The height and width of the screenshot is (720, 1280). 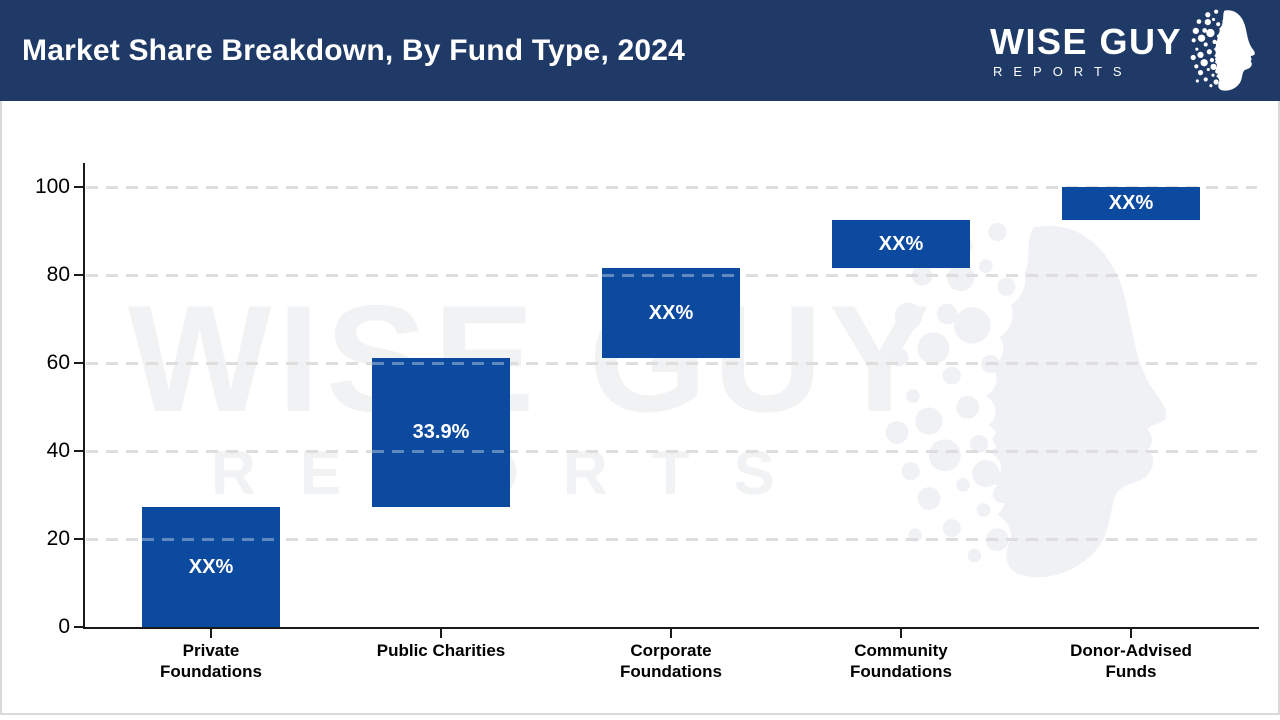 What do you see at coordinates (58, 450) in the screenshot?
I see `y-tick-label-40: 40` at bounding box center [58, 450].